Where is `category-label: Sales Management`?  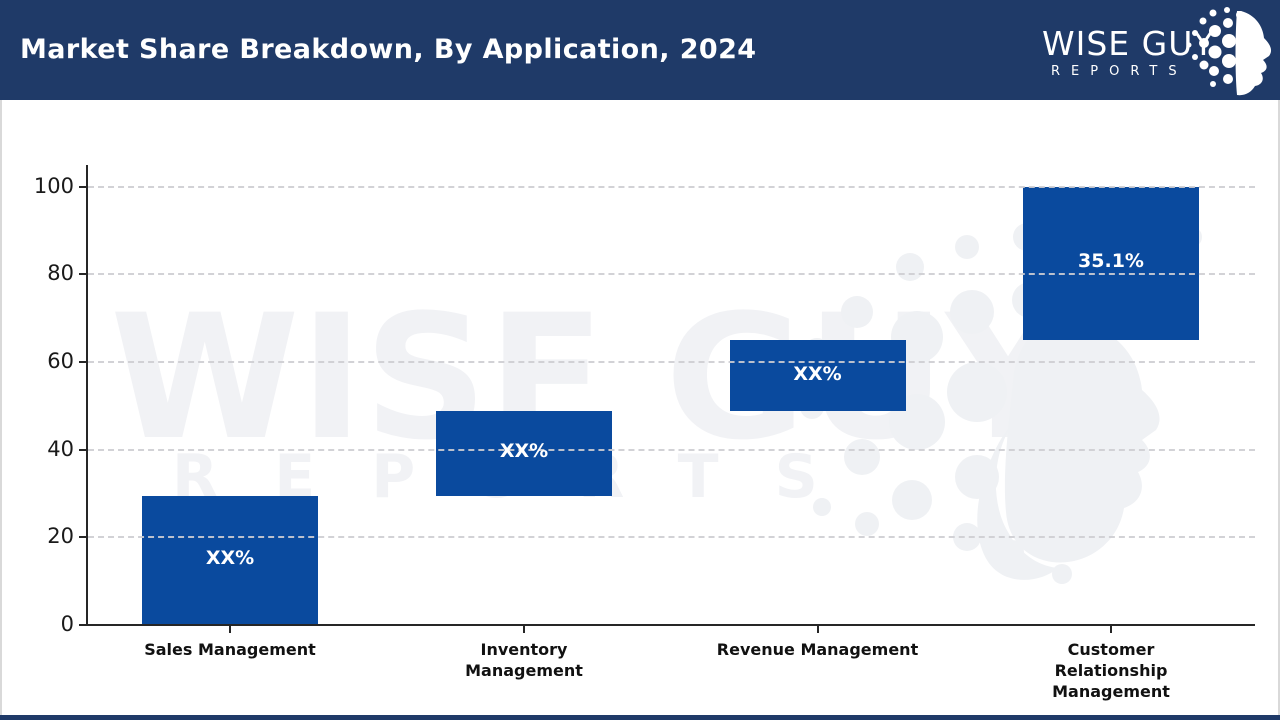
category-label: Sales Management is located at coordinates (230, 649).